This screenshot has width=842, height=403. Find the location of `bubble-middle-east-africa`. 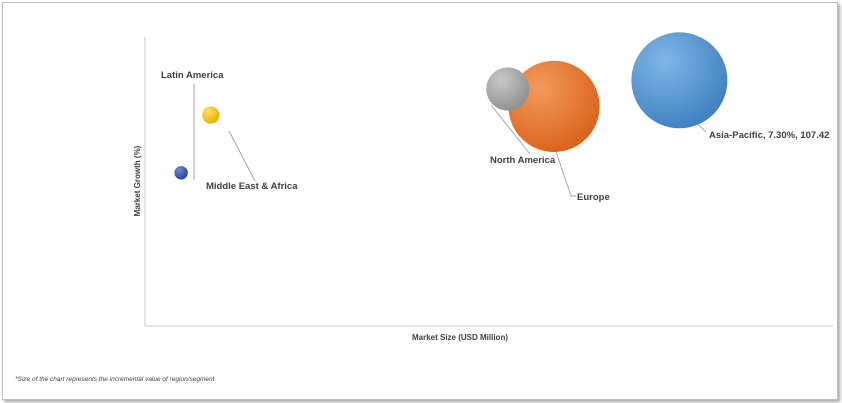

bubble-middle-east-africa is located at coordinates (181, 173).